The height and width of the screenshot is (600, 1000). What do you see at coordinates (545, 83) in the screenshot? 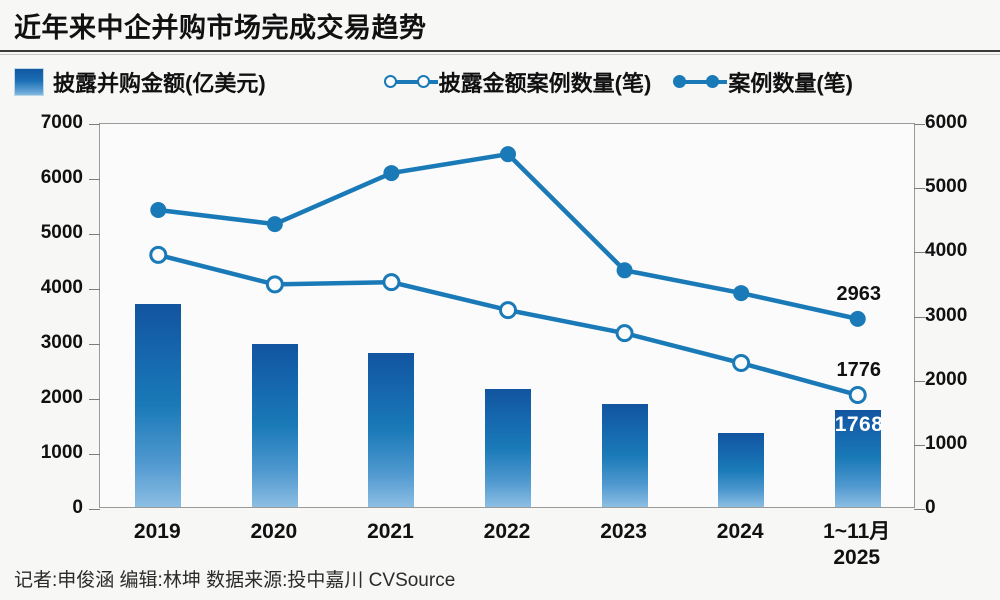
I see `legend-label-disclosed-deal-count: 披露金额案例数量(笔)` at bounding box center [545, 83].